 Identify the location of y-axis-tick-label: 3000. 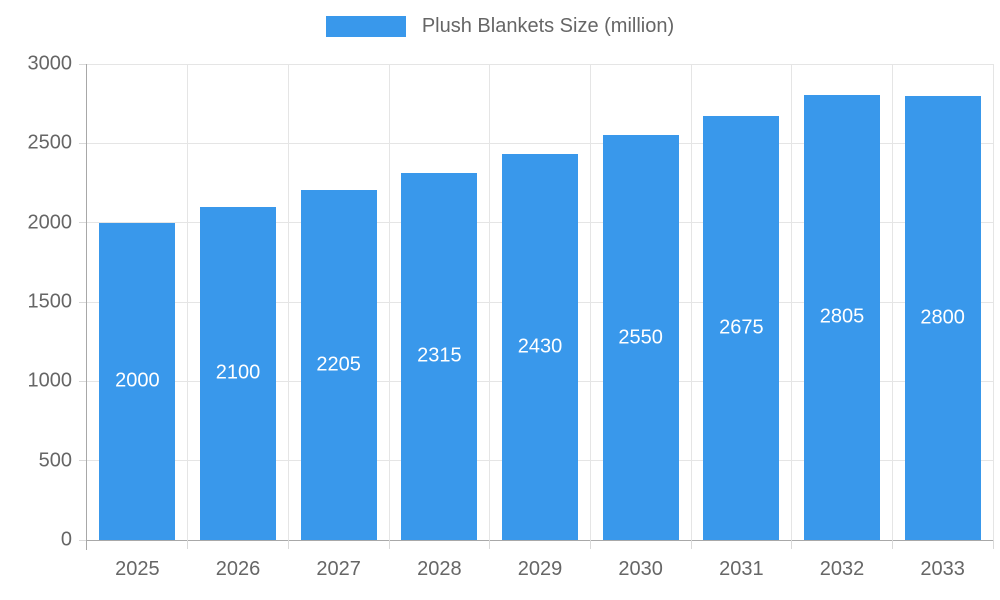
(50, 63).